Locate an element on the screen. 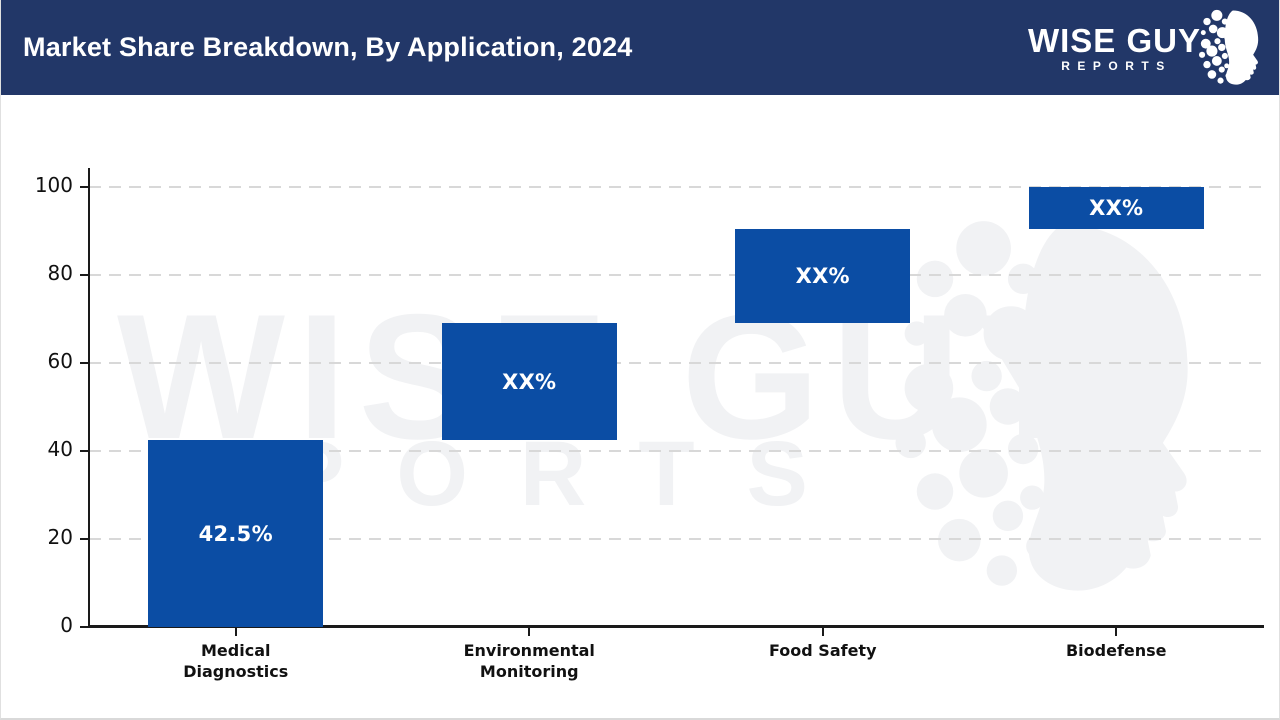 The height and width of the screenshot is (720, 1280). watermark-face-icon is located at coordinates (1041, 406).